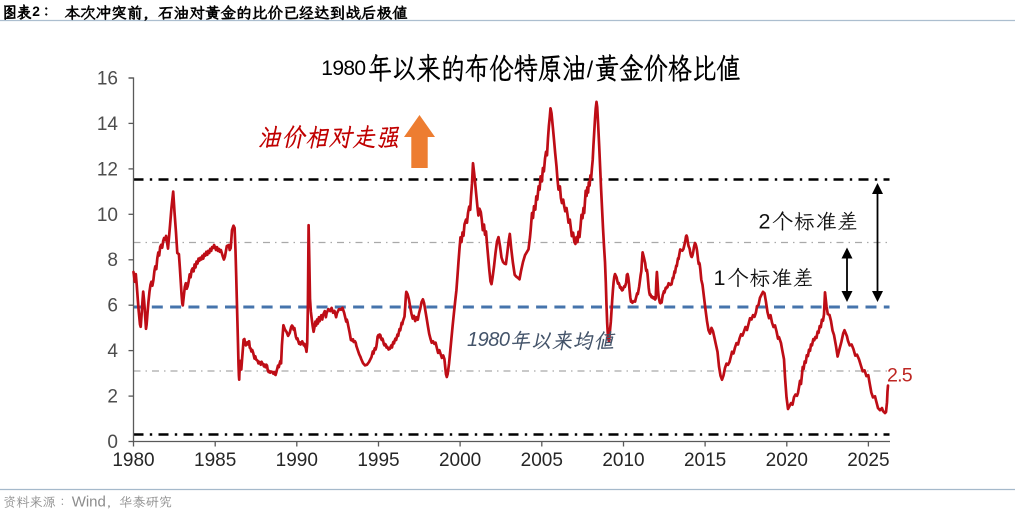 The width and height of the screenshot is (1024, 512). I want to click on svg-text: 10, so click(107, 215).